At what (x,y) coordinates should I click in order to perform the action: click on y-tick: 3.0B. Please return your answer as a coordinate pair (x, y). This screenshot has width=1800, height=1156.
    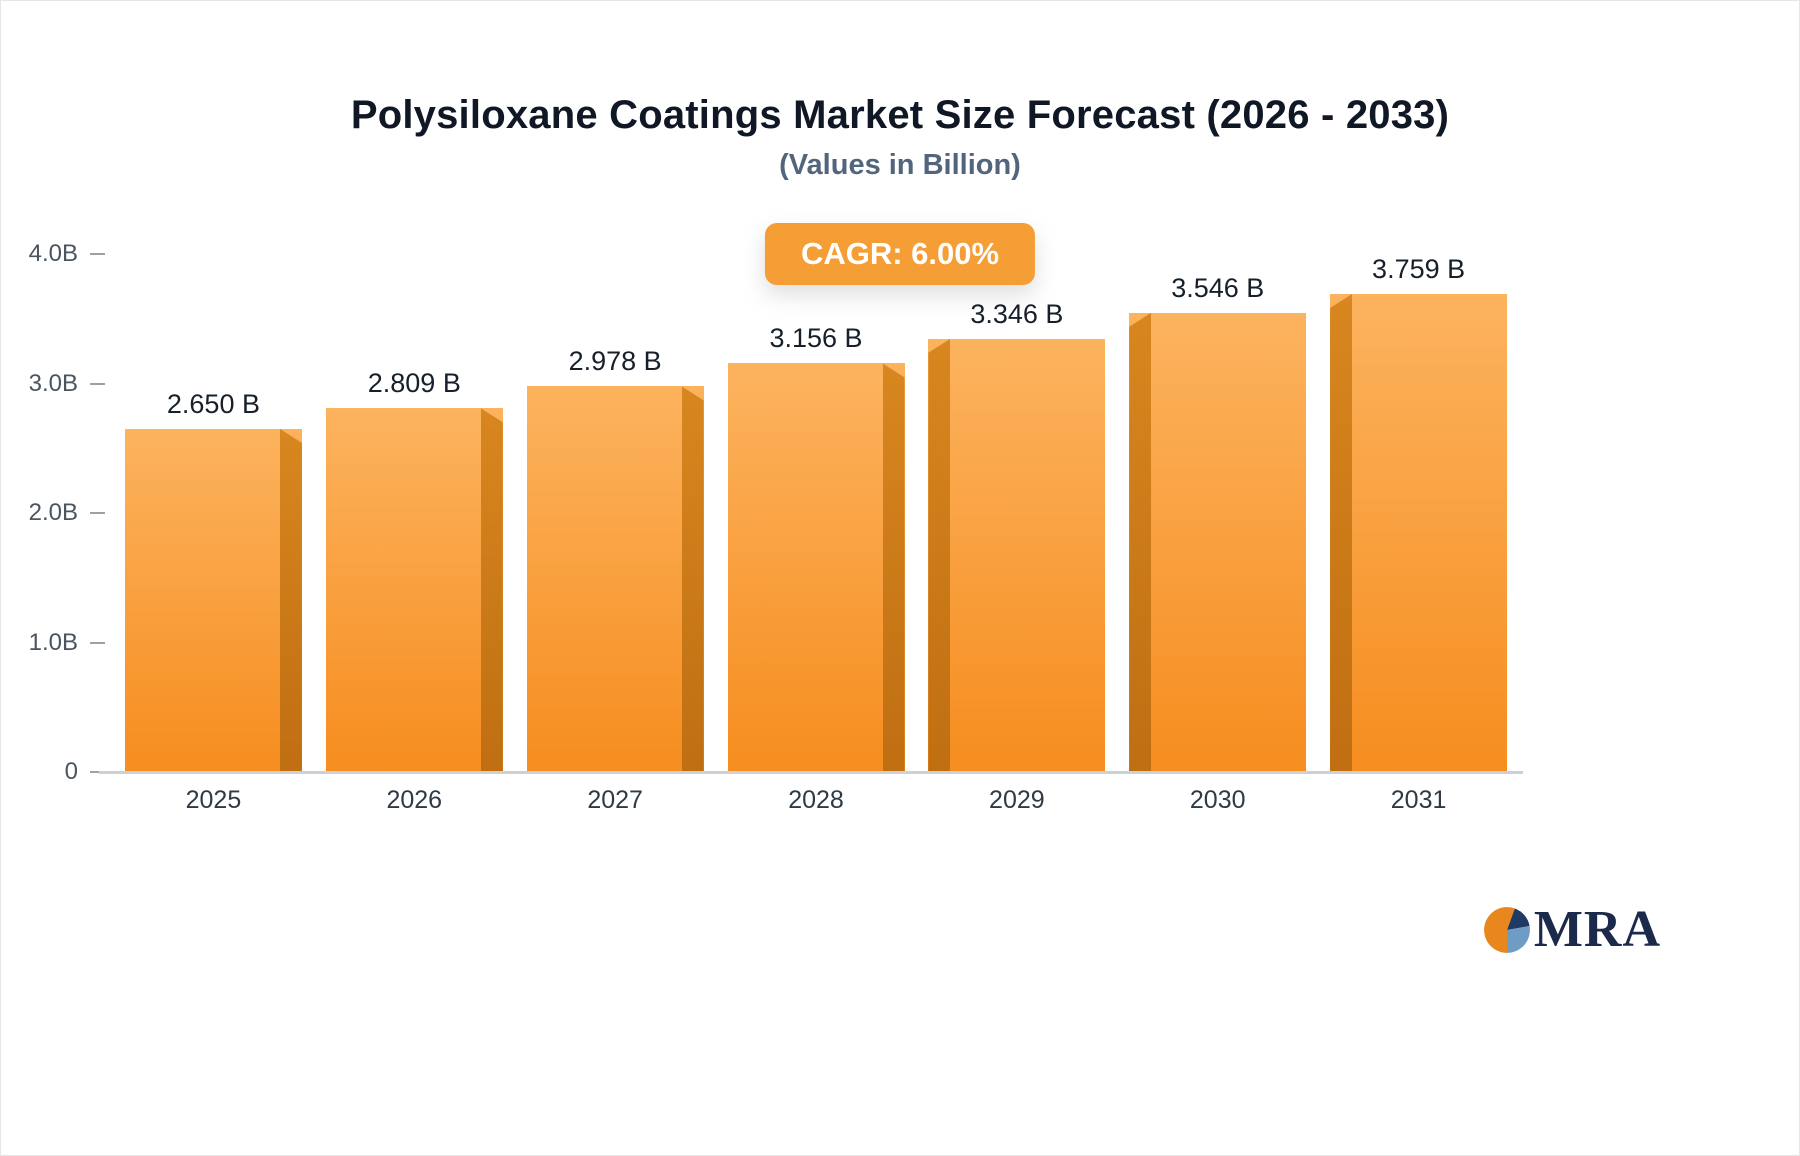
    Looking at the image, I should click on (67, 384).